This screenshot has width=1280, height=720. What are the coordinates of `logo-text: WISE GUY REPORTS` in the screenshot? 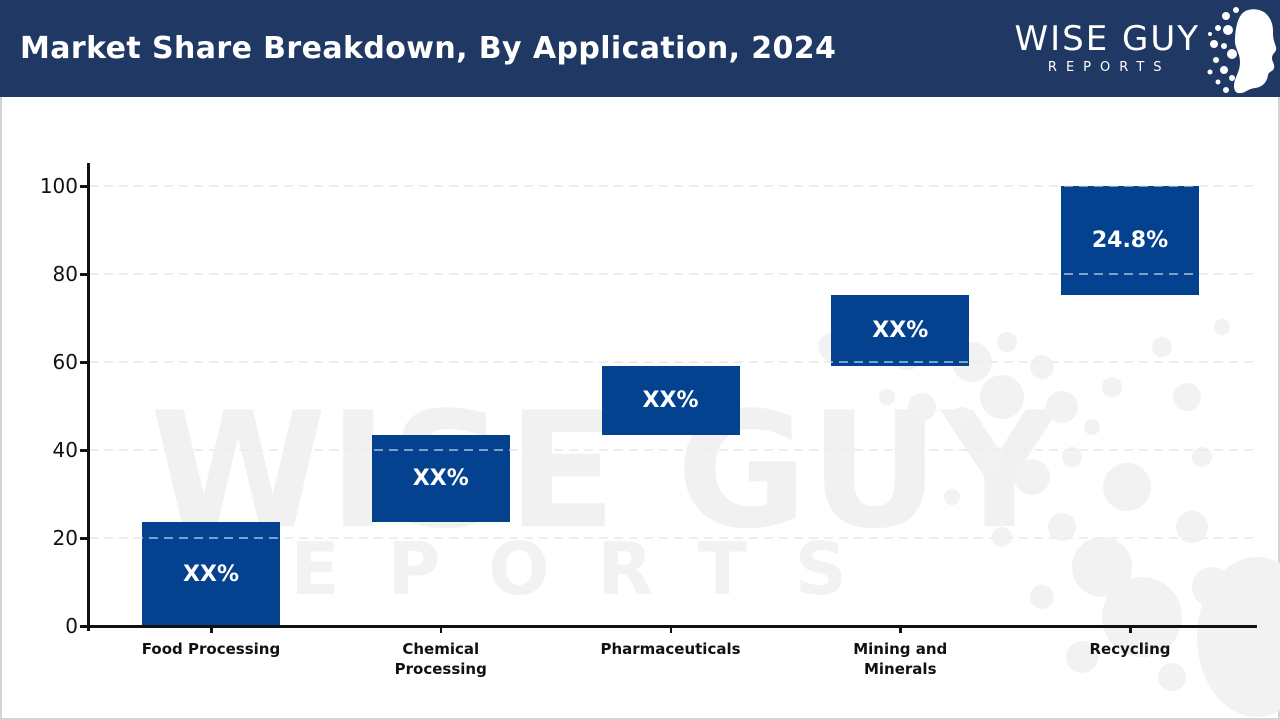 It's located at (1107, 47).